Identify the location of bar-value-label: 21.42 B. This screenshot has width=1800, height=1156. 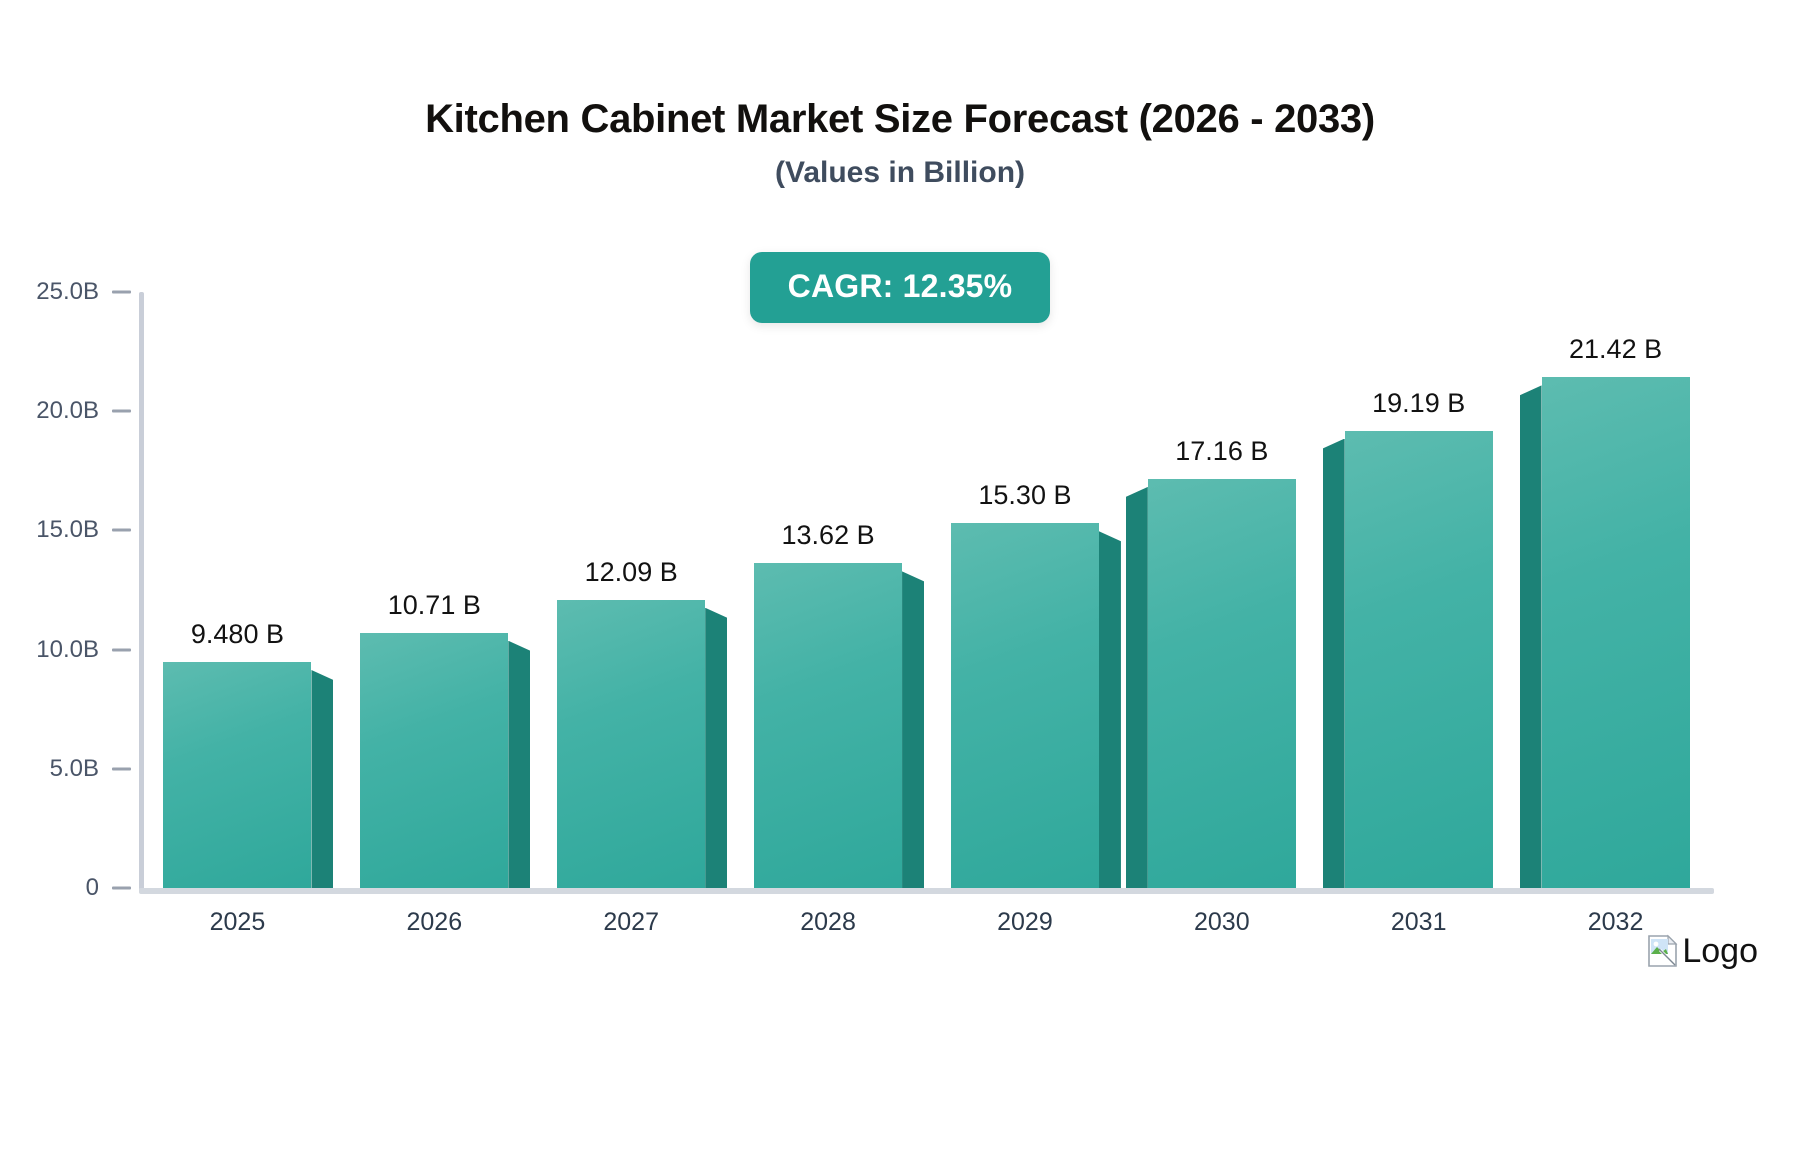
(1616, 349).